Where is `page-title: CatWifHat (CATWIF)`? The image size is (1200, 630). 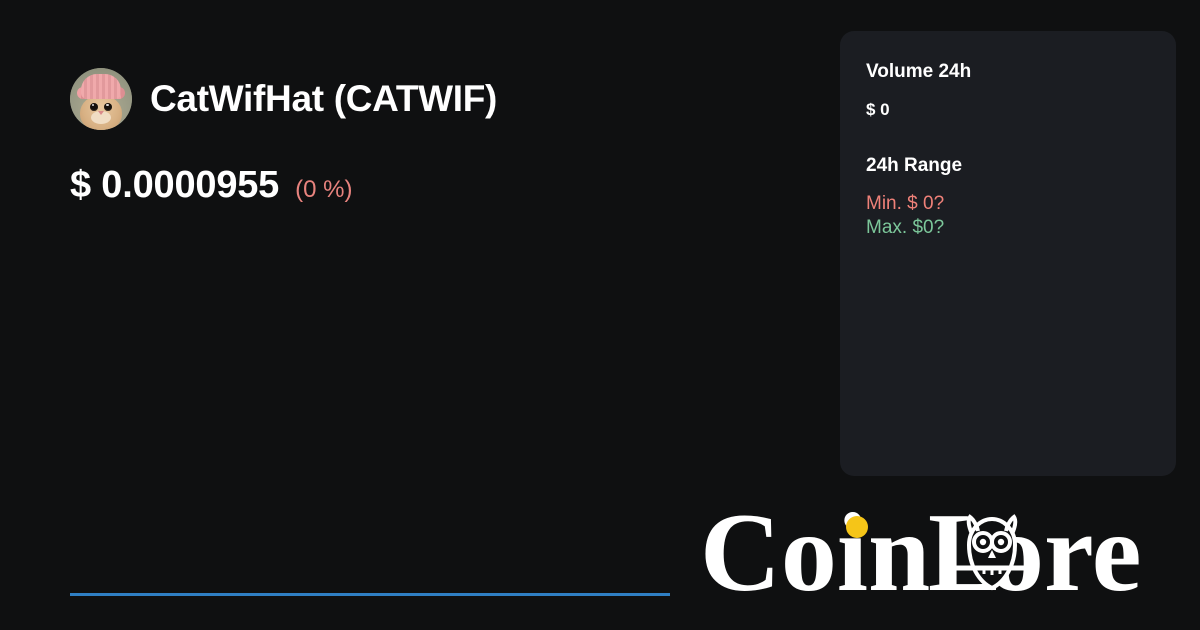 page-title: CatWifHat (CATWIF) is located at coordinates (324, 98).